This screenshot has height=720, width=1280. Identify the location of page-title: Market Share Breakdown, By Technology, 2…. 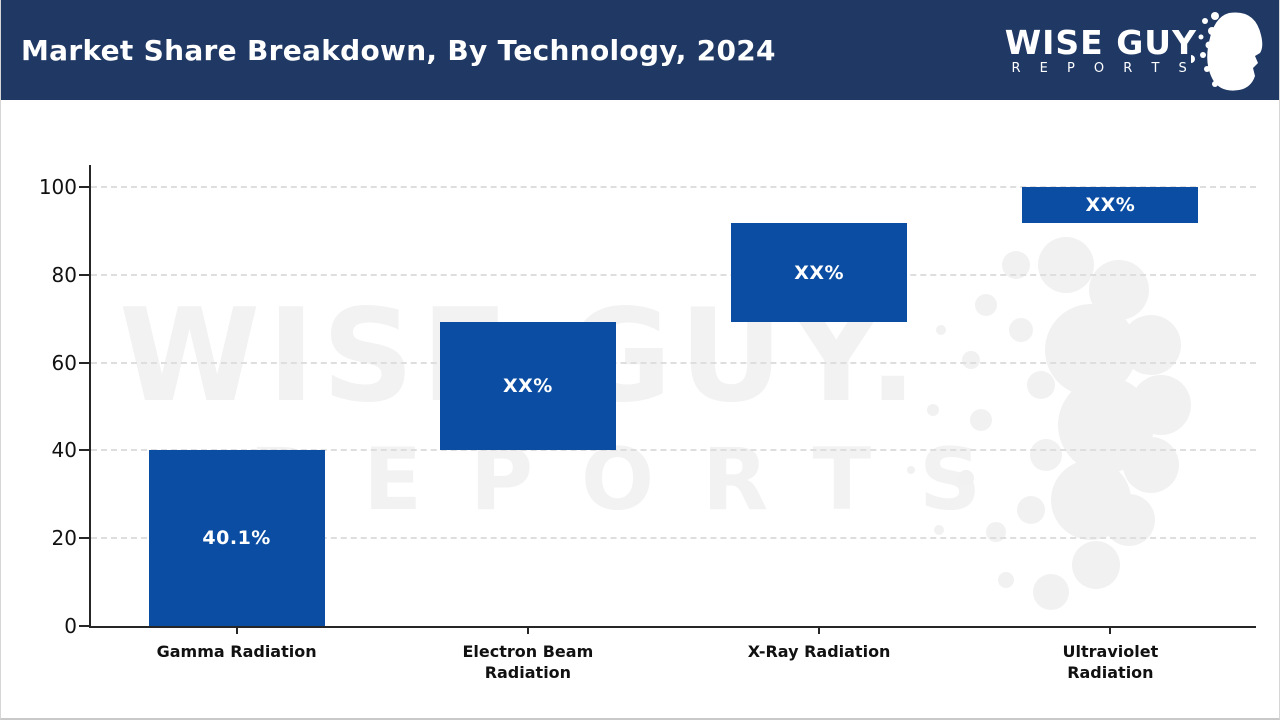
(398, 50).